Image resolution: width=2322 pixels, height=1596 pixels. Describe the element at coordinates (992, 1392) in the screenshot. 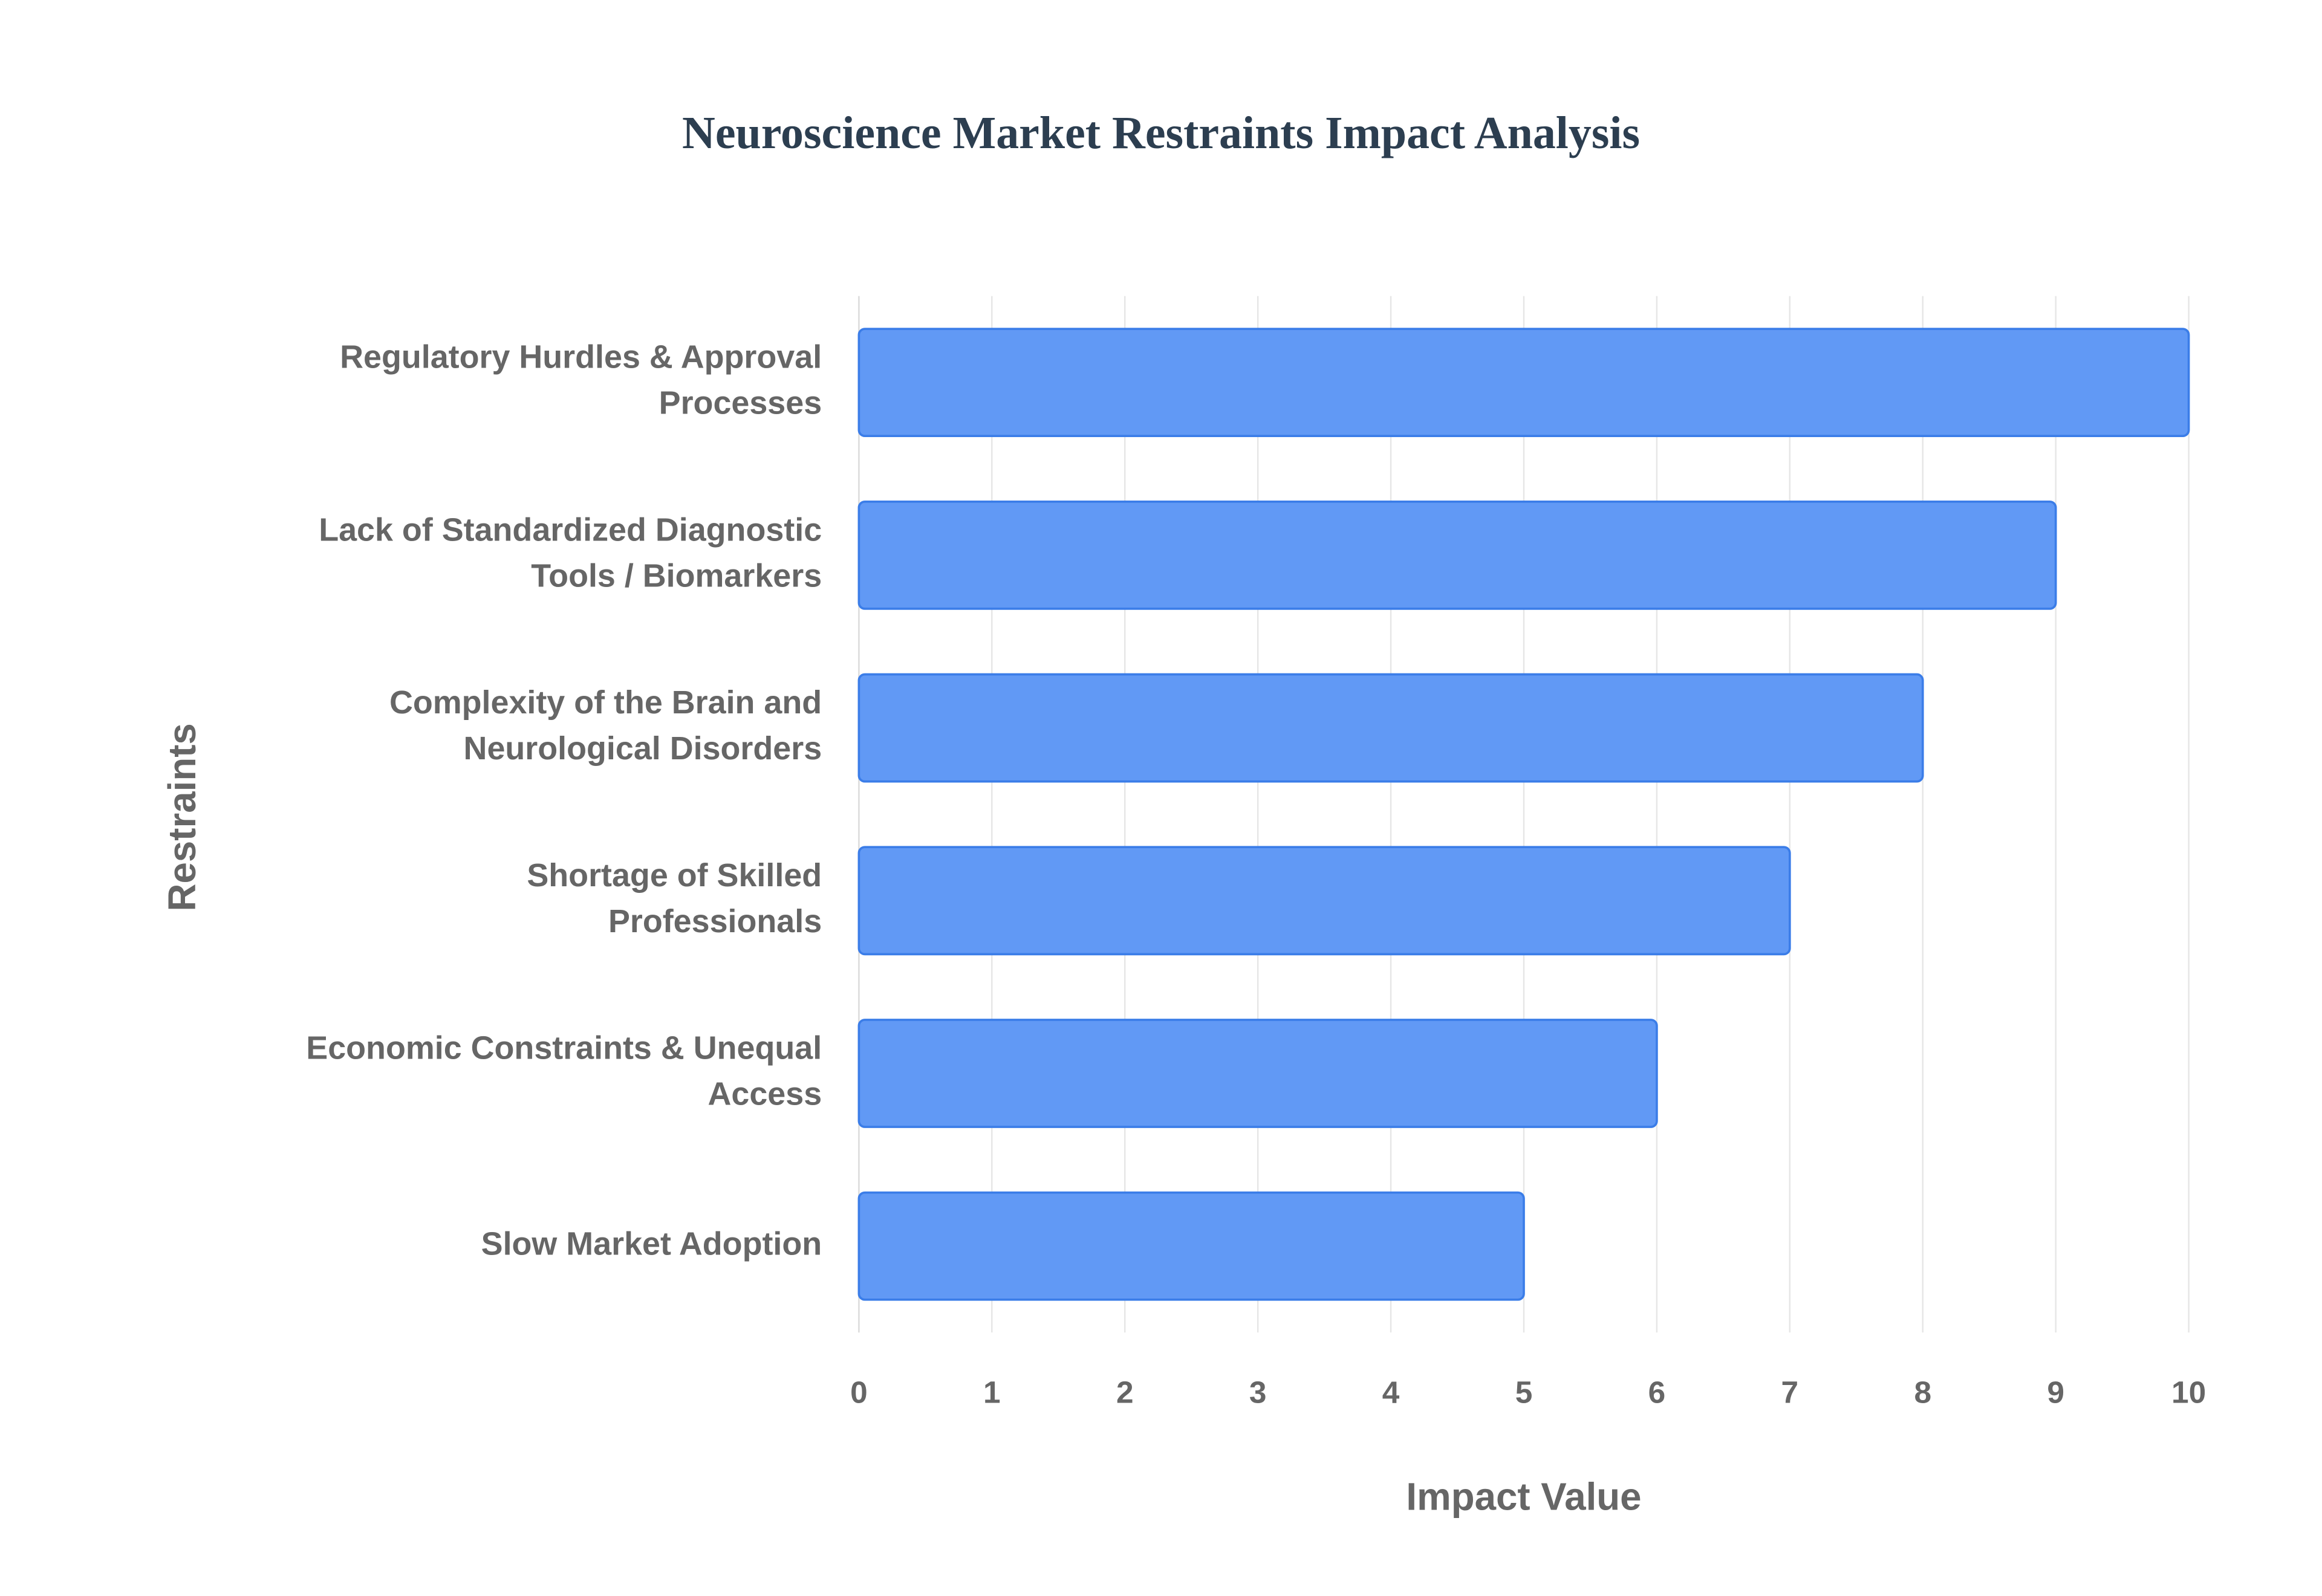

I see `x-tick-label: 1` at that location.